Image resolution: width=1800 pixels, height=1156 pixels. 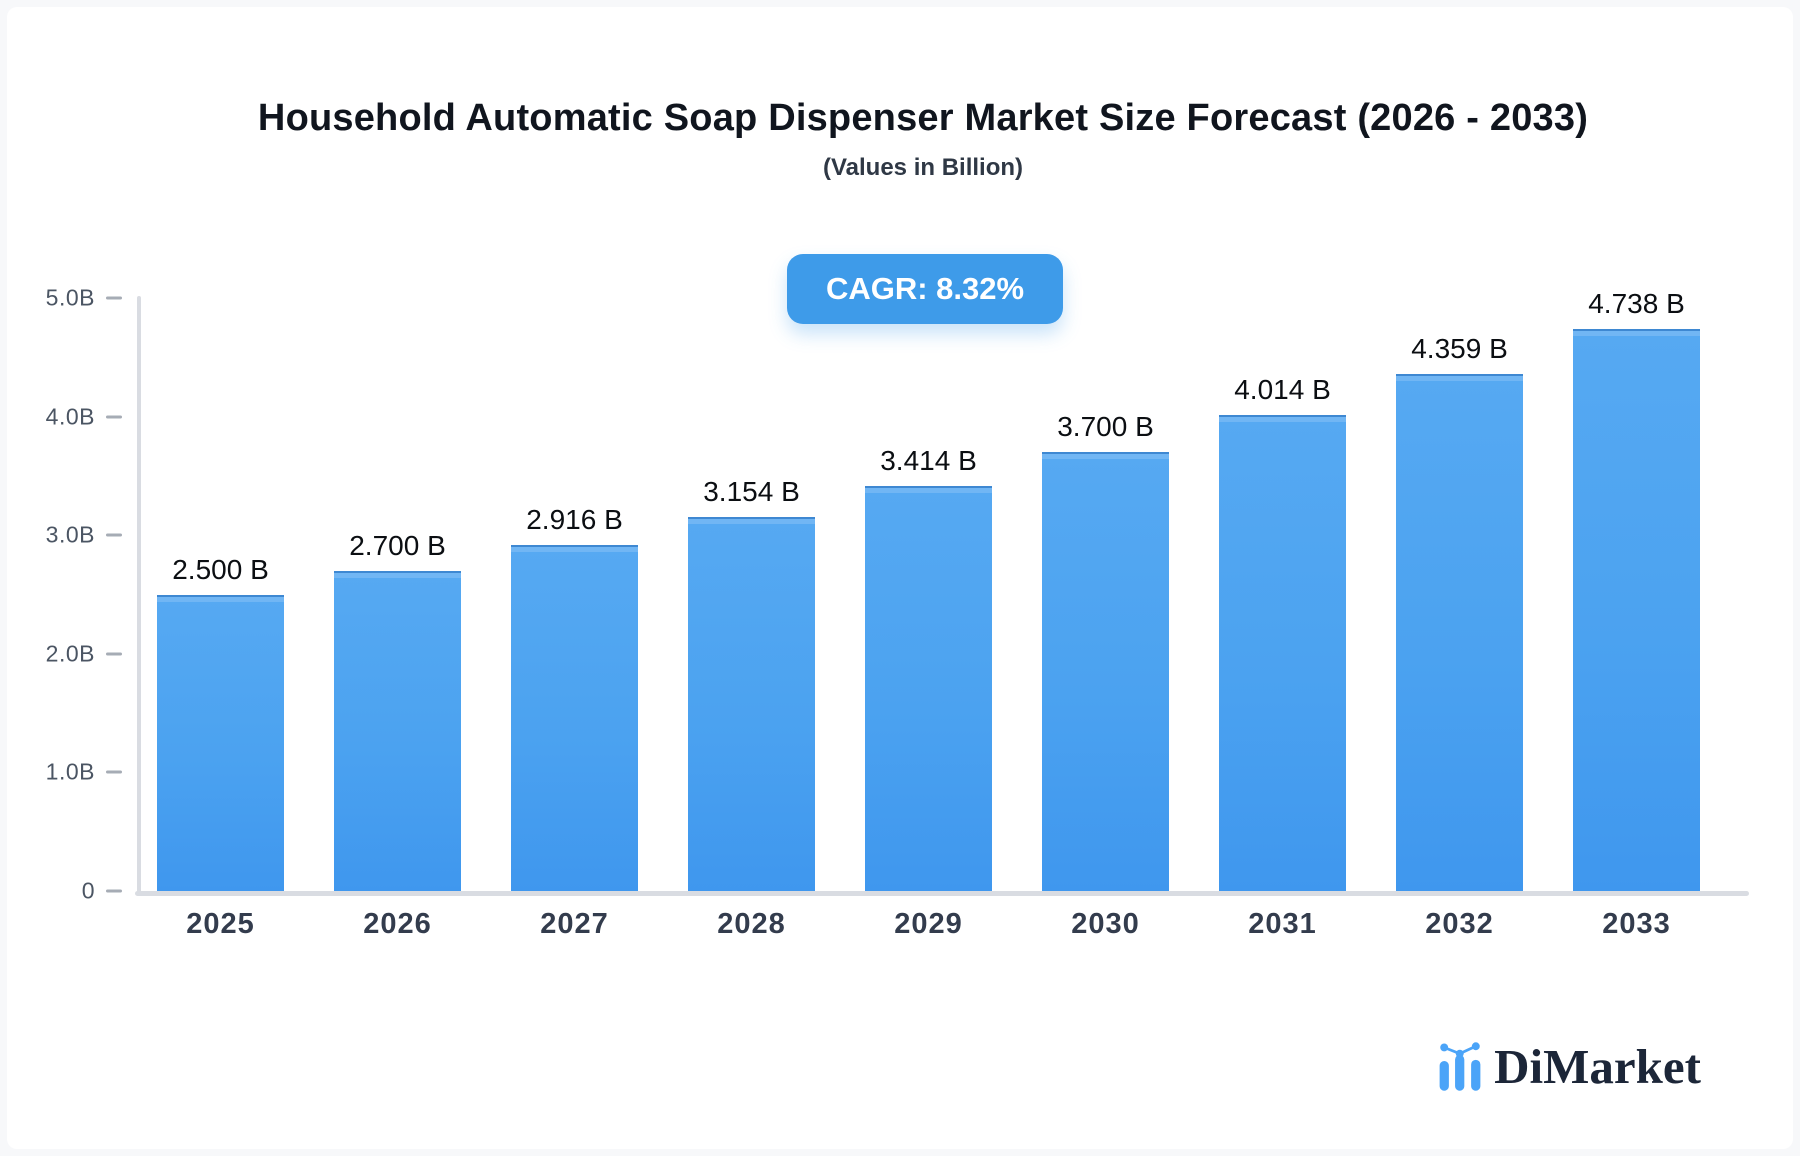 What do you see at coordinates (70, 534) in the screenshot?
I see `y-tick-label: 3.0B` at bounding box center [70, 534].